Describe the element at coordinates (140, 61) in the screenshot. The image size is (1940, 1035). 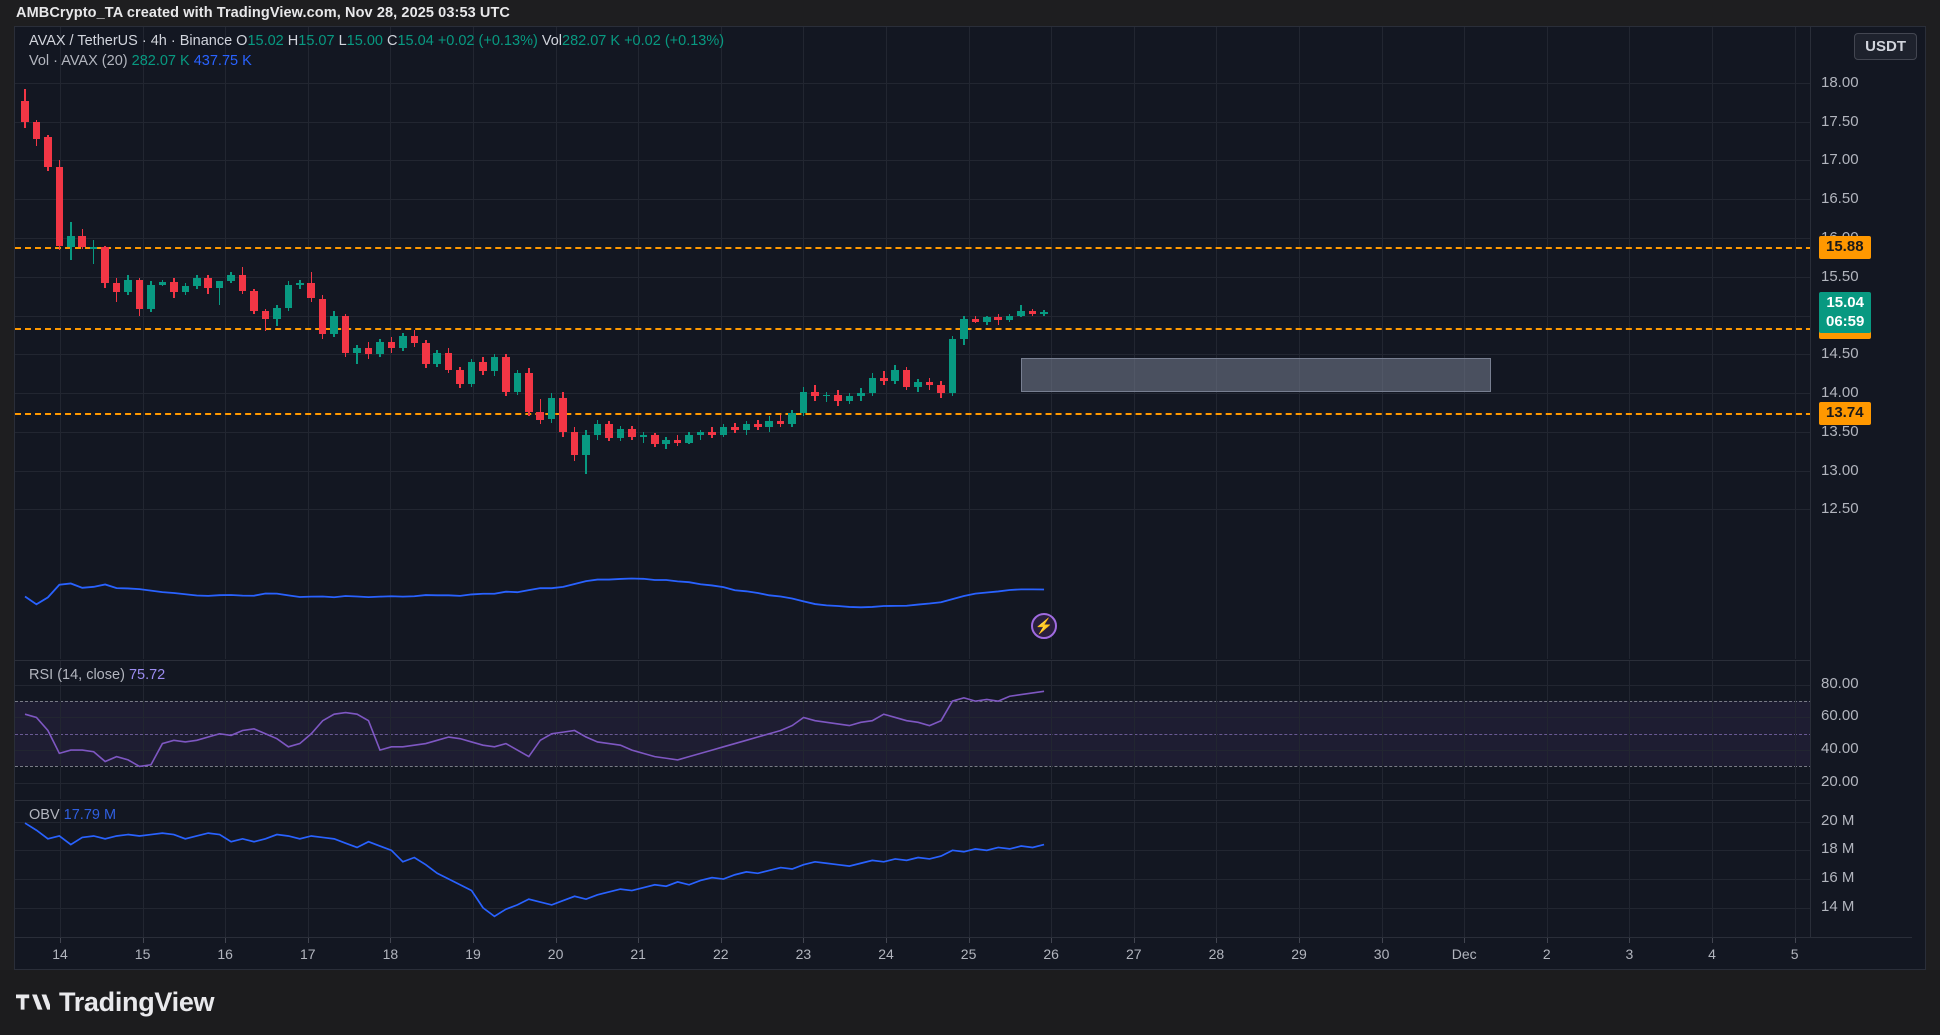
I see `volume-indicator-legend: Vol · AVAX (20) 282.07 K 437.75 K` at that location.